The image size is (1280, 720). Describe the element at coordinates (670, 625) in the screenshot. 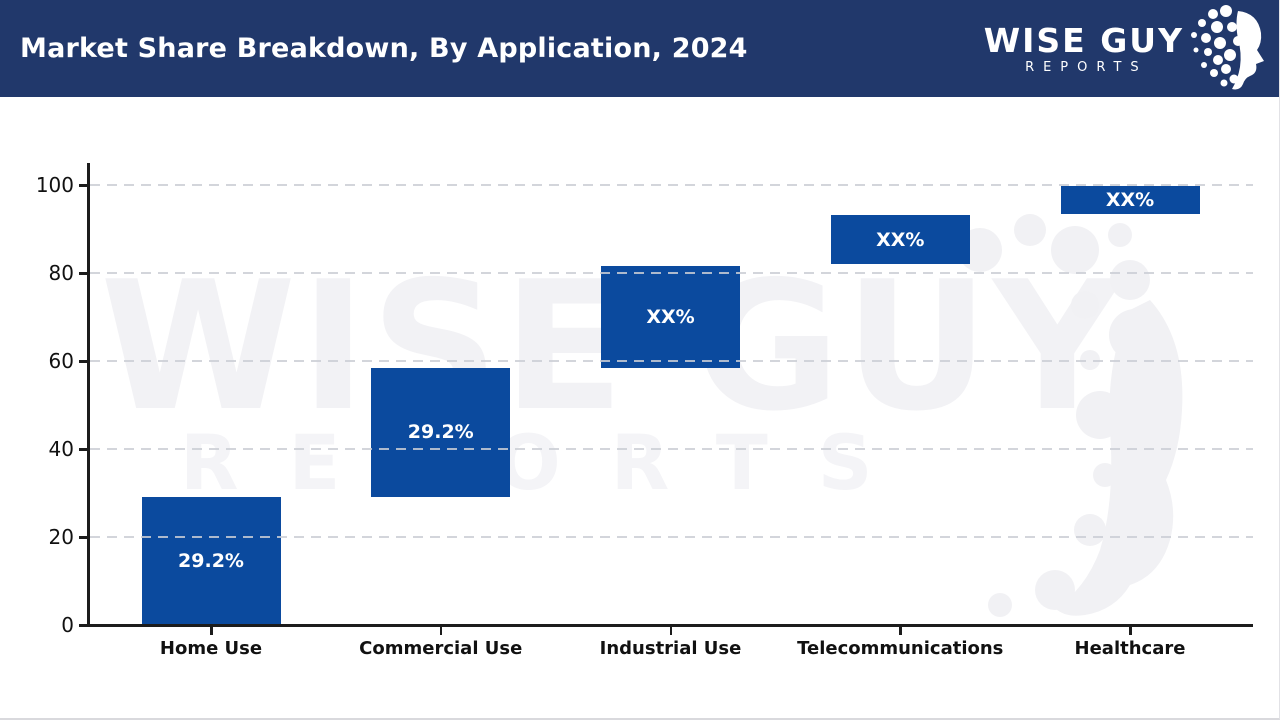

I see `x-axis-line` at that location.